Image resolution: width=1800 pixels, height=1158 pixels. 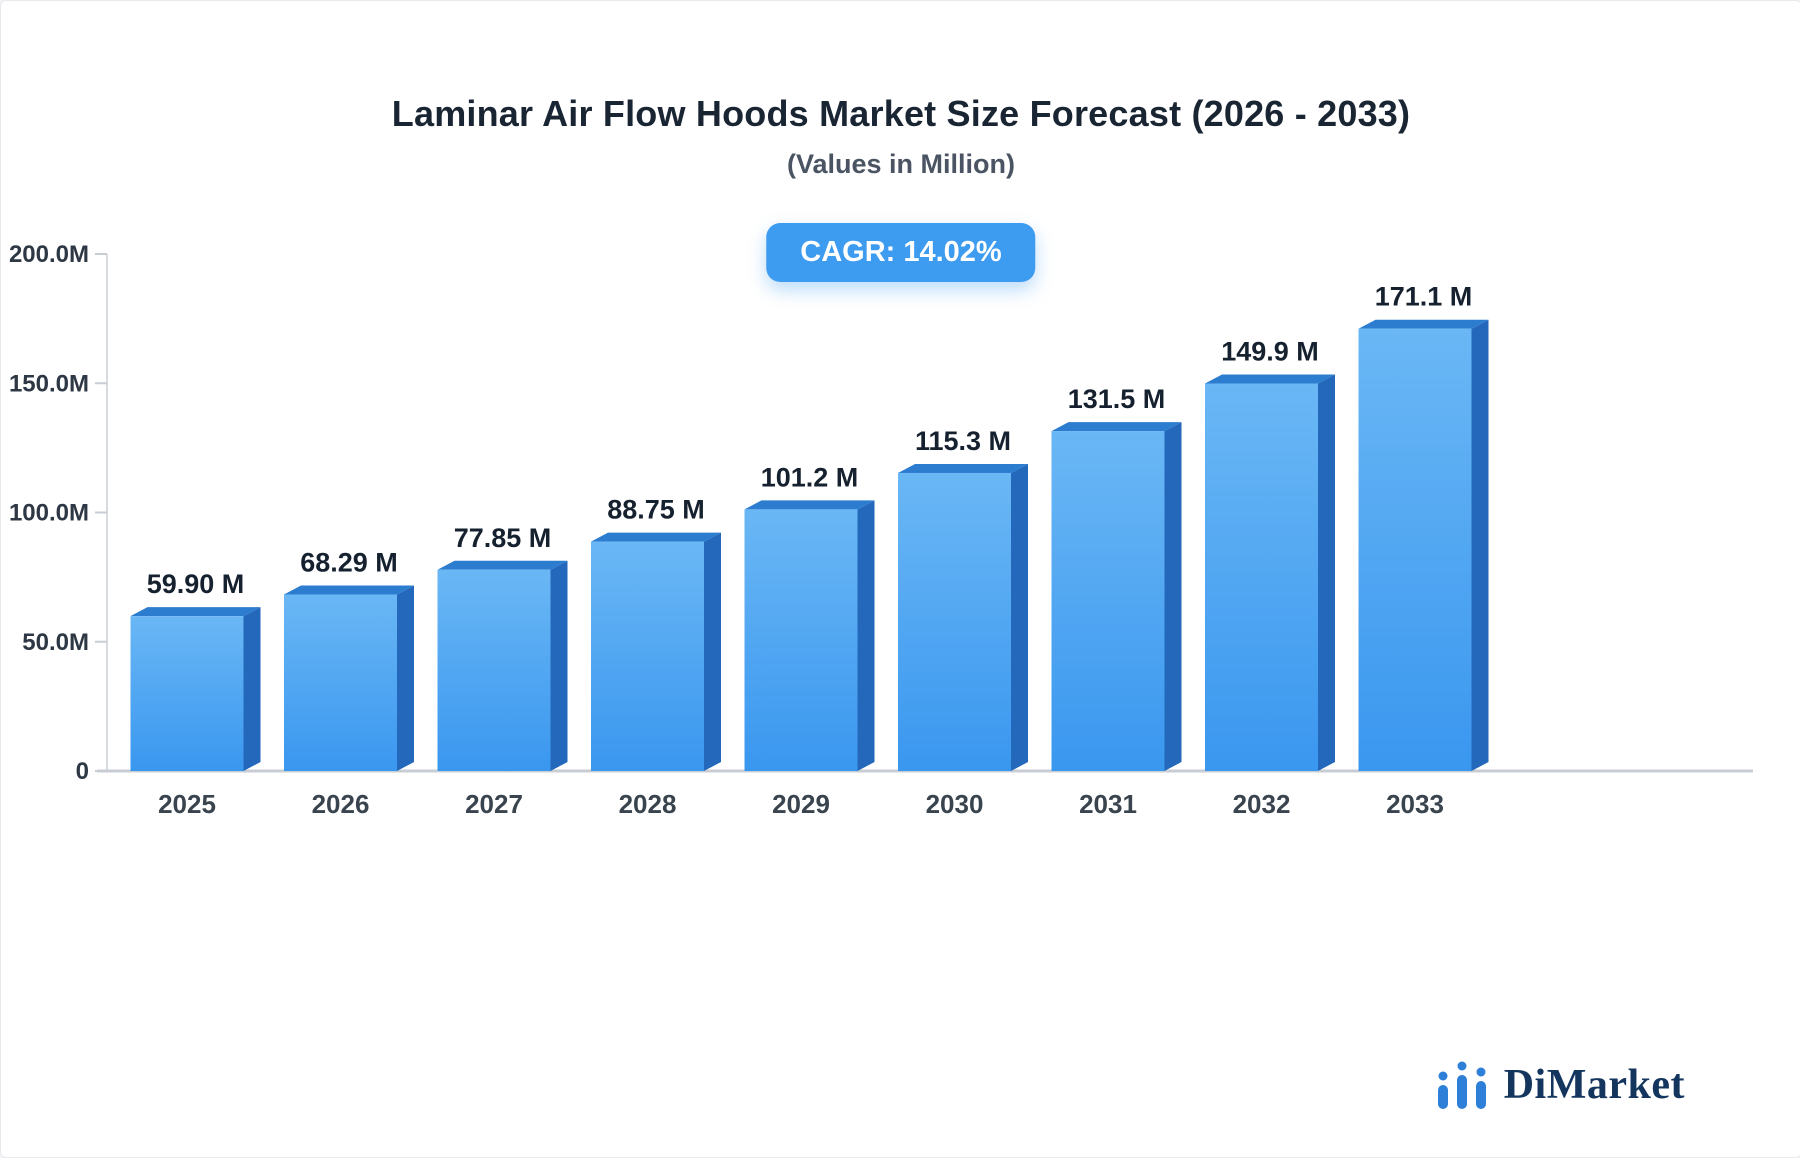 What do you see at coordinates (963, 441) in the screenshot?
I see `bar-value-label: 115.3 M` at bounding box center [963, 441].